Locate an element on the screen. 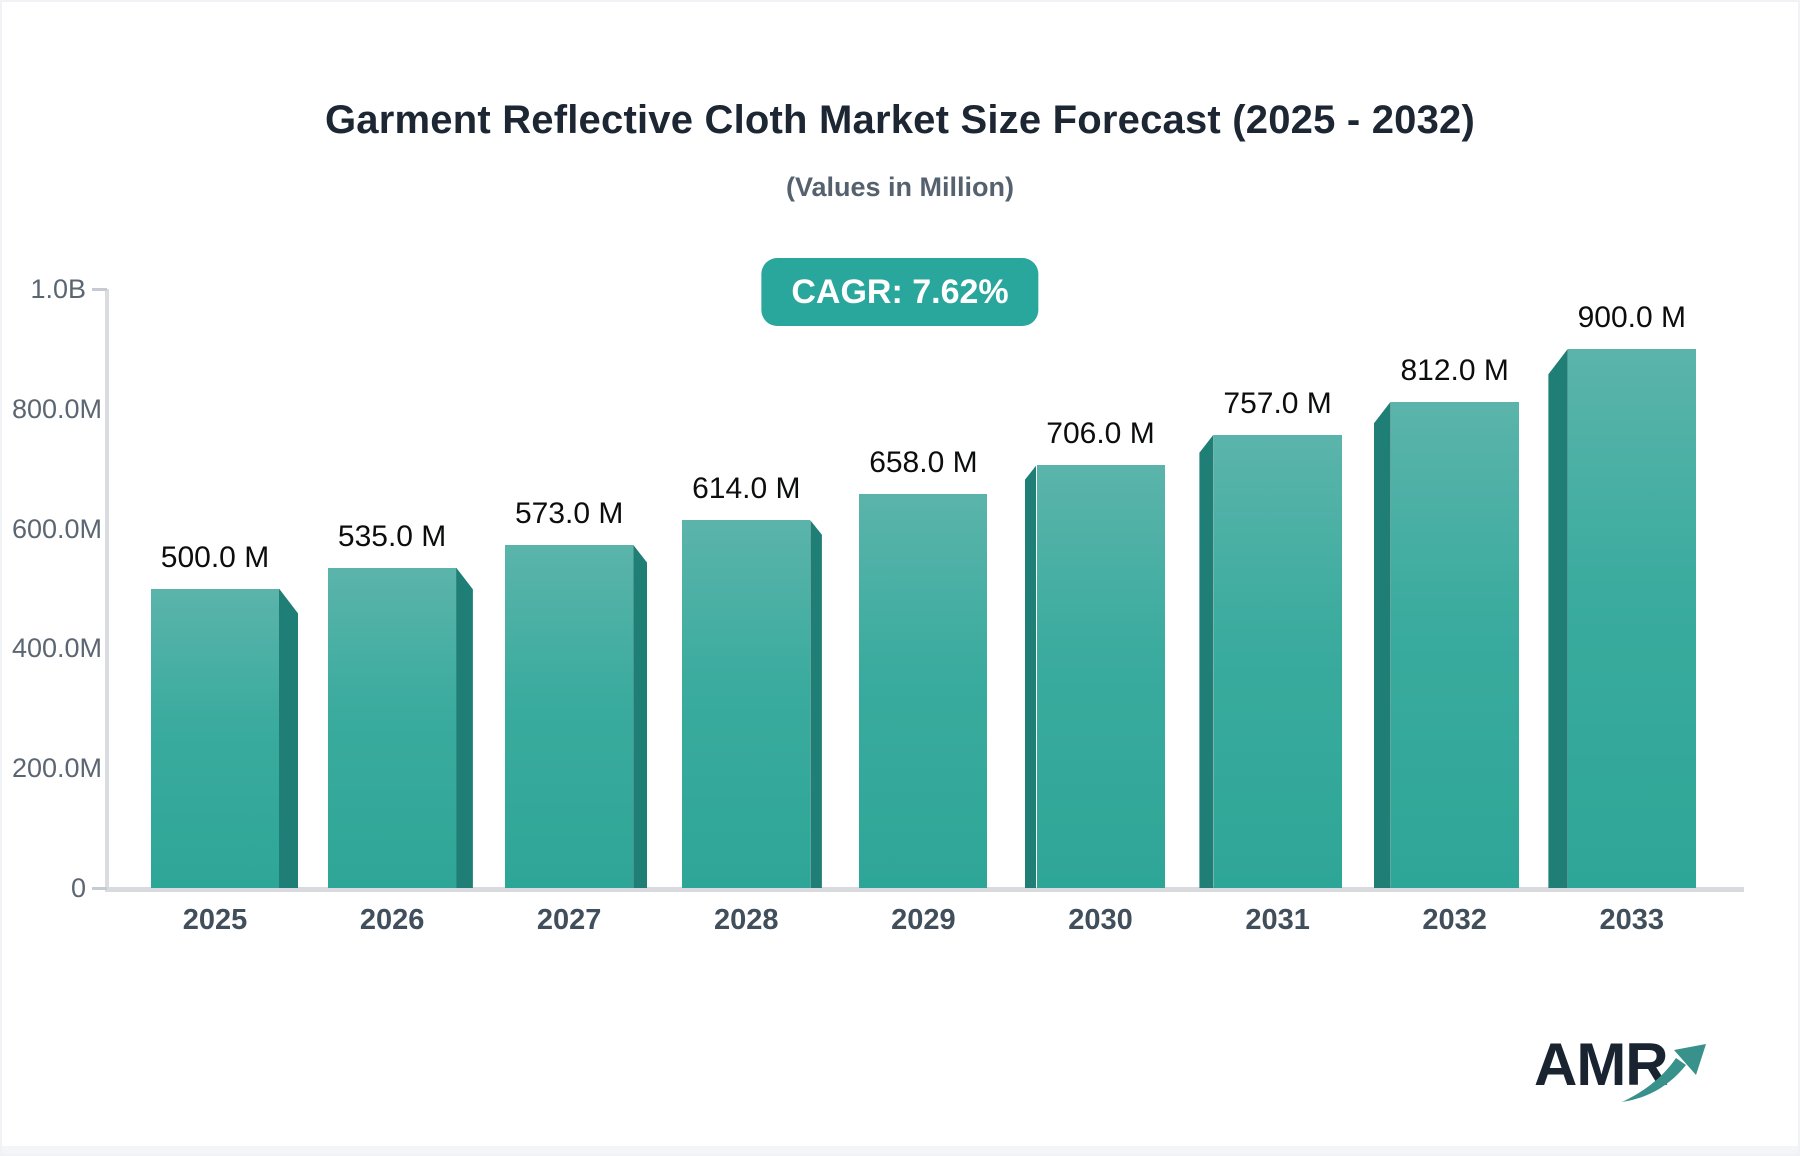 This screenshot has width=1800, height=1156. x-axis-label-2033: 2033 is located at coordinates (1632, 920).